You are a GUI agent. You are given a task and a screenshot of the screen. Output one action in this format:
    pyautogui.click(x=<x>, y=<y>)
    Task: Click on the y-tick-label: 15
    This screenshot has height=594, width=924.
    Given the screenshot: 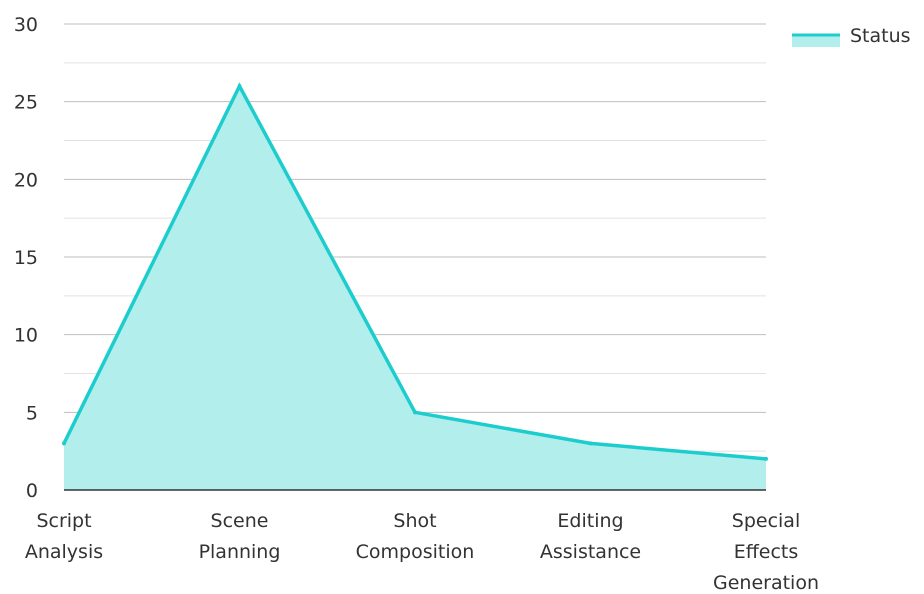 What is the action you would take?
    pyautogui.click(x=26, y=258)
    